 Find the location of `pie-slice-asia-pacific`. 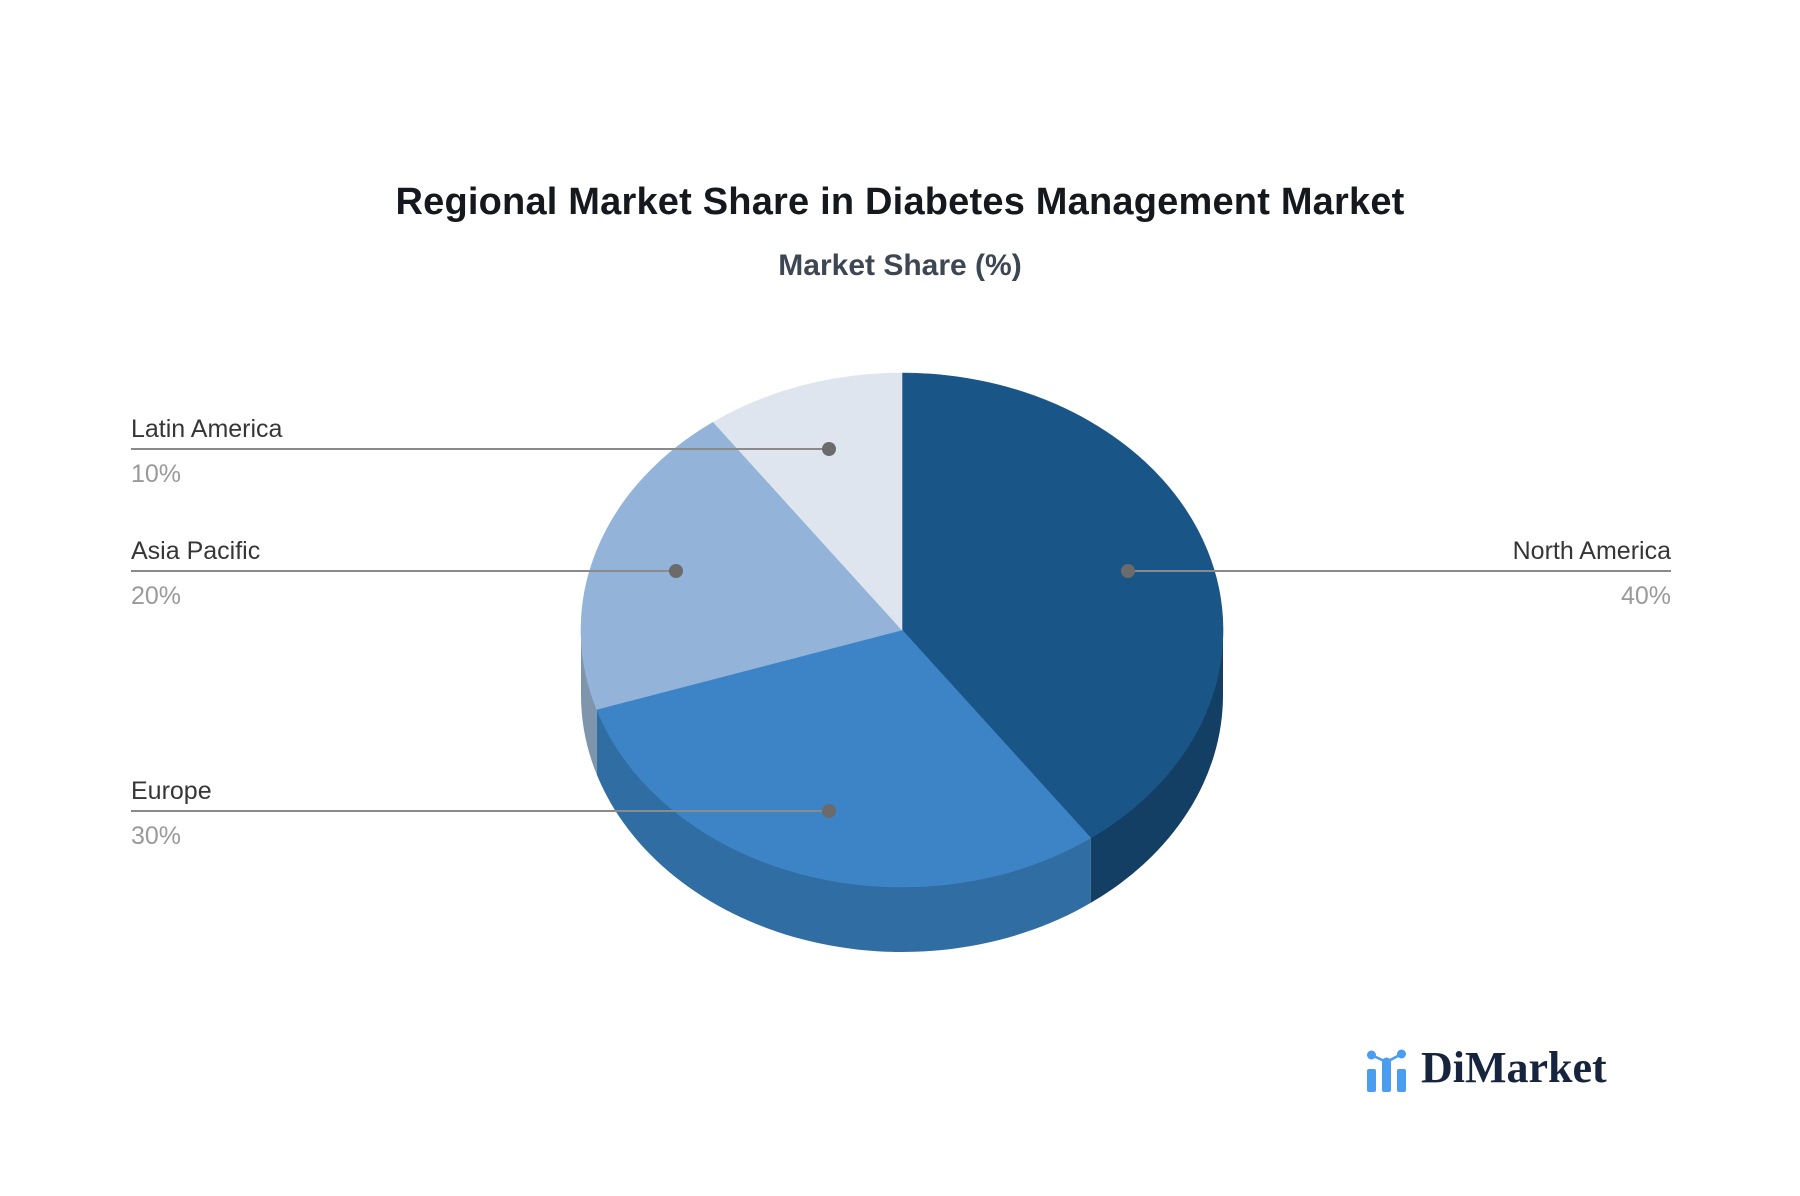

pie-slice-asia-pacific is located at coordinates (741, 565).